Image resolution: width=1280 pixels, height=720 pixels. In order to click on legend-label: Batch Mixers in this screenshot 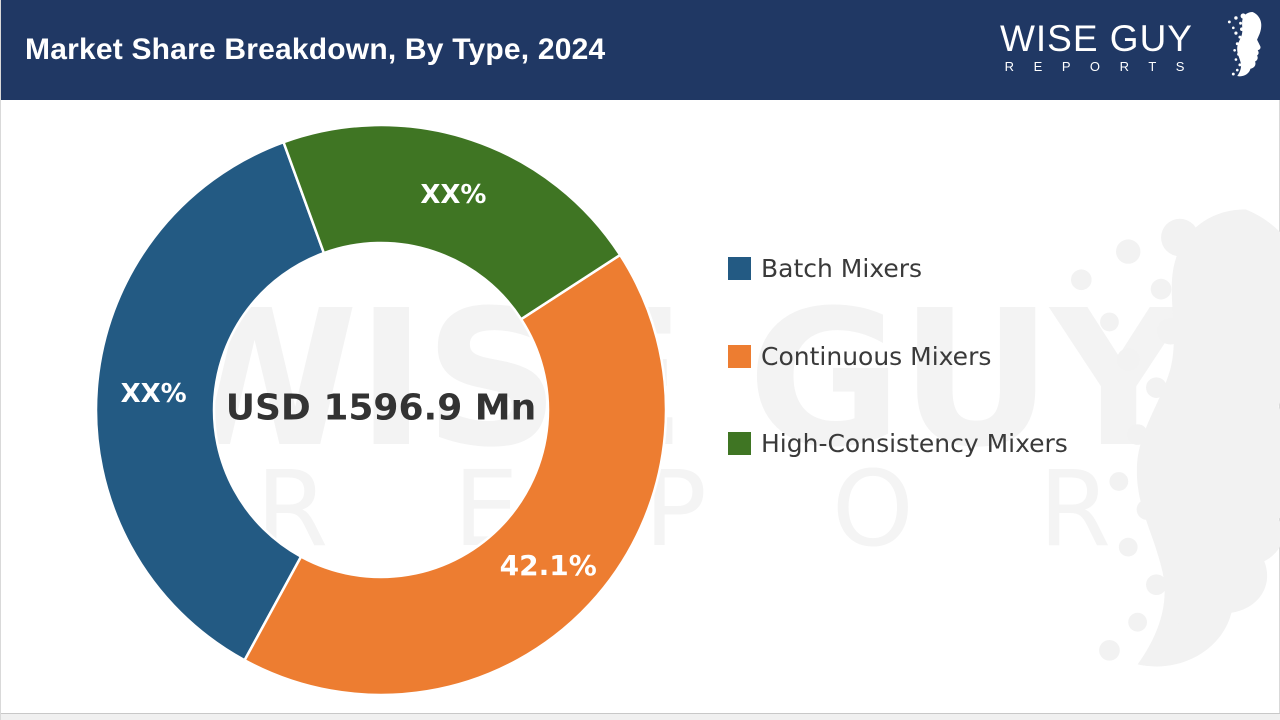, I will do `click(842, 268)`.